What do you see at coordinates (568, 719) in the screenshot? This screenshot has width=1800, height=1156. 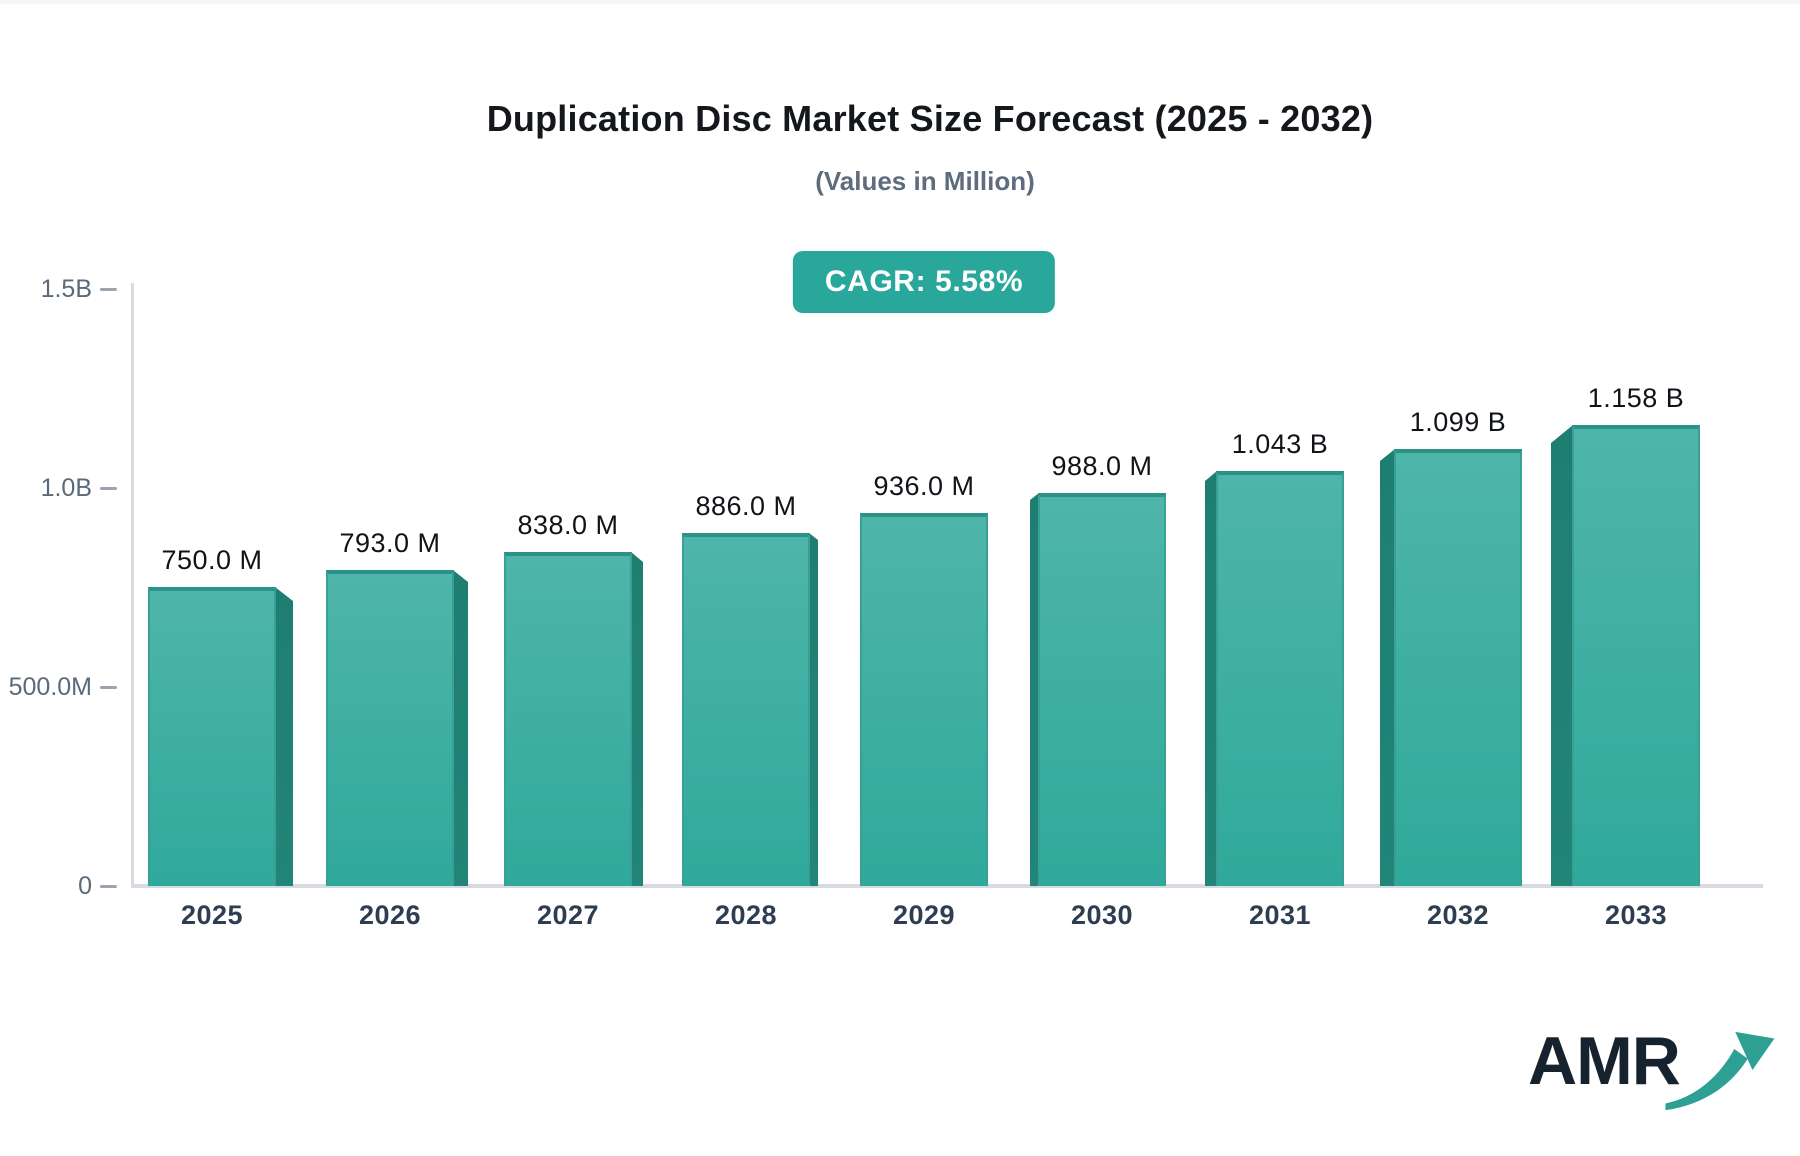 I see `bar-2027` at bounding box center [568, 719].